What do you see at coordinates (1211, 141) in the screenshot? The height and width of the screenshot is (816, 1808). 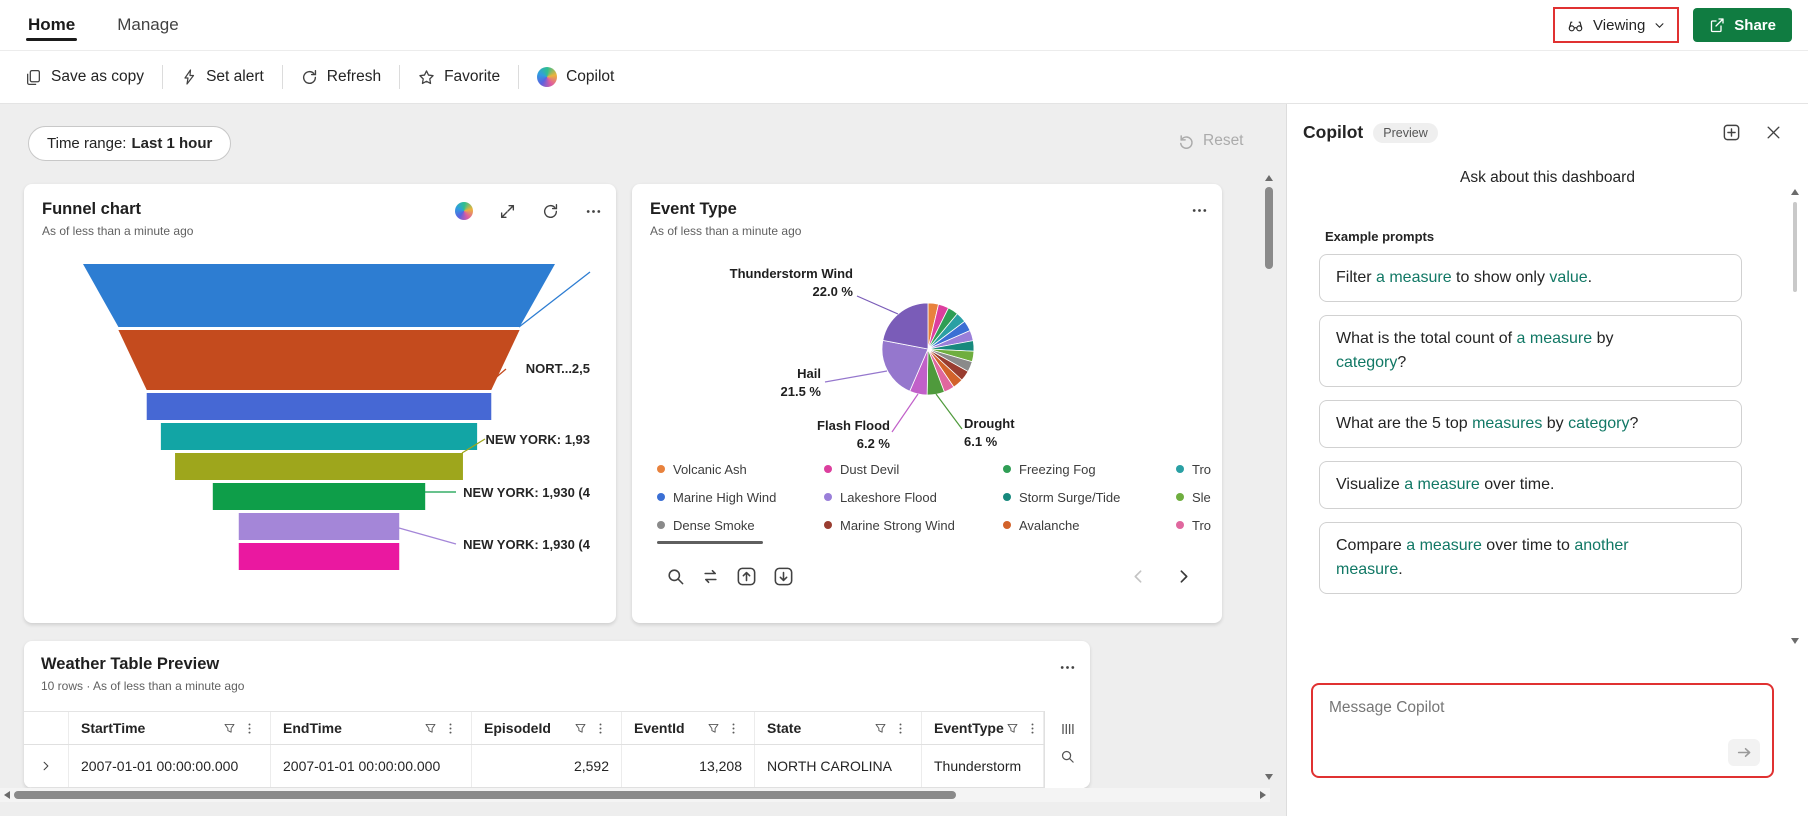 I see `reset-button: Reset` at bounding box center [1211, 141].